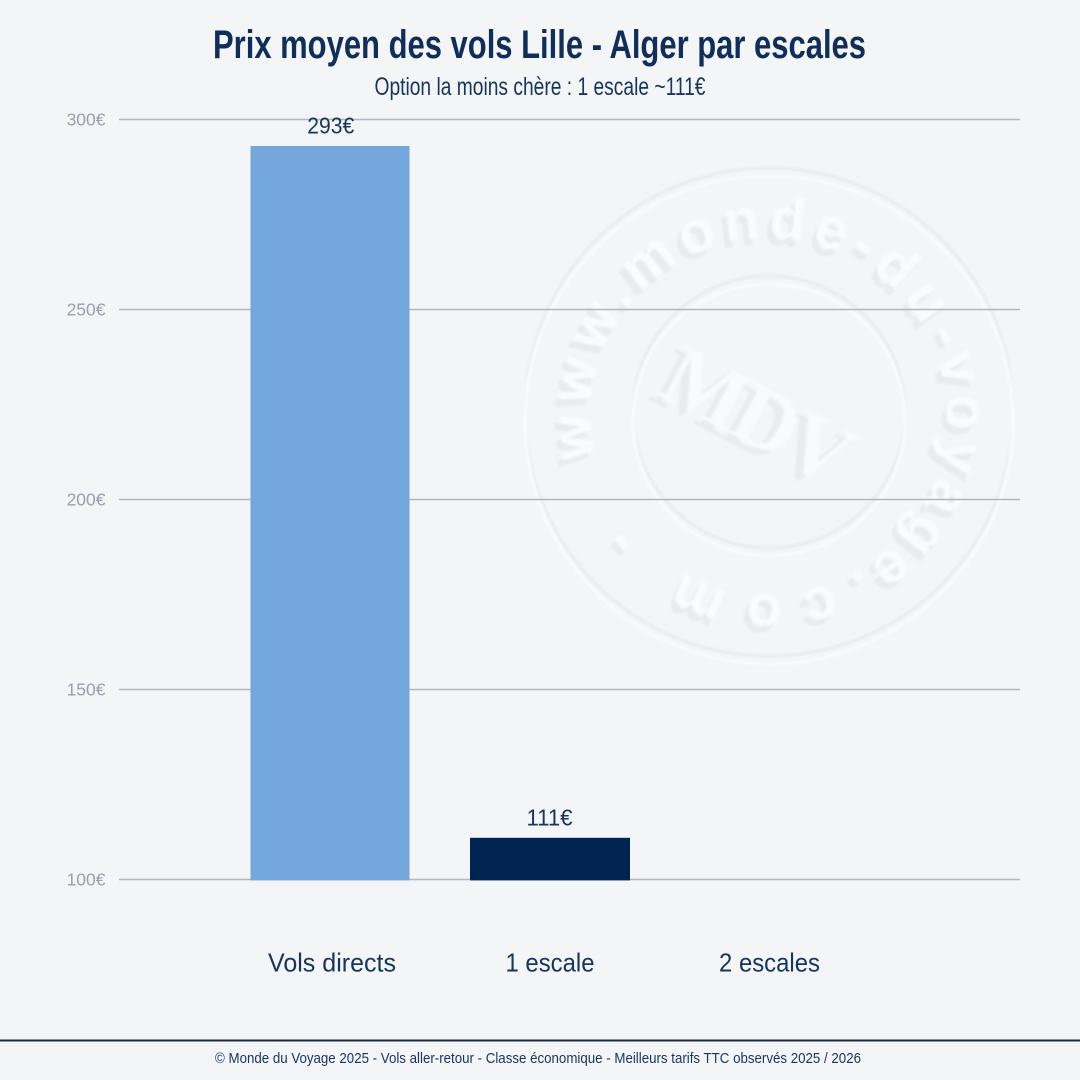 This screenshot has height=1080, width=1080. I want to click on svg-text: 1 escale, so click(550, 963).